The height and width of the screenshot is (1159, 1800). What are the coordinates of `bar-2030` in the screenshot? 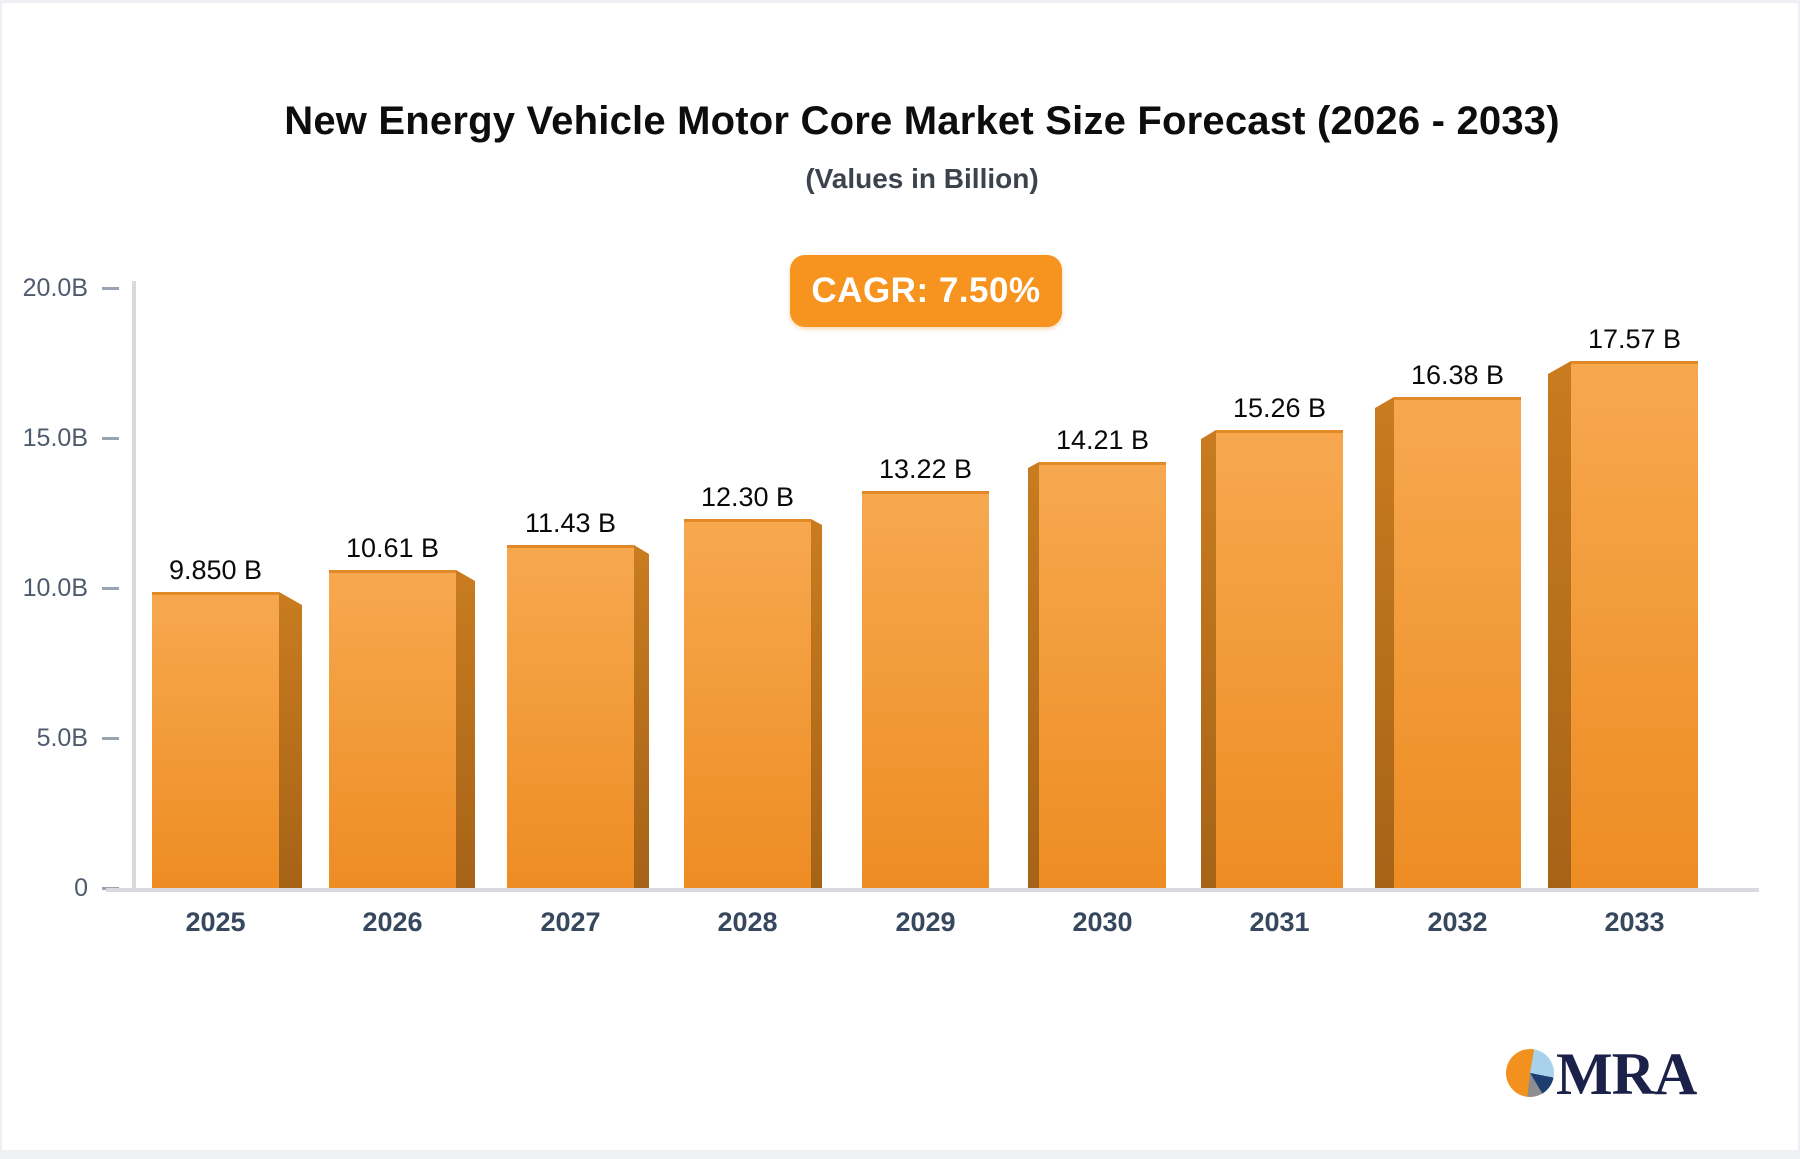 It's located at (1102, 675).